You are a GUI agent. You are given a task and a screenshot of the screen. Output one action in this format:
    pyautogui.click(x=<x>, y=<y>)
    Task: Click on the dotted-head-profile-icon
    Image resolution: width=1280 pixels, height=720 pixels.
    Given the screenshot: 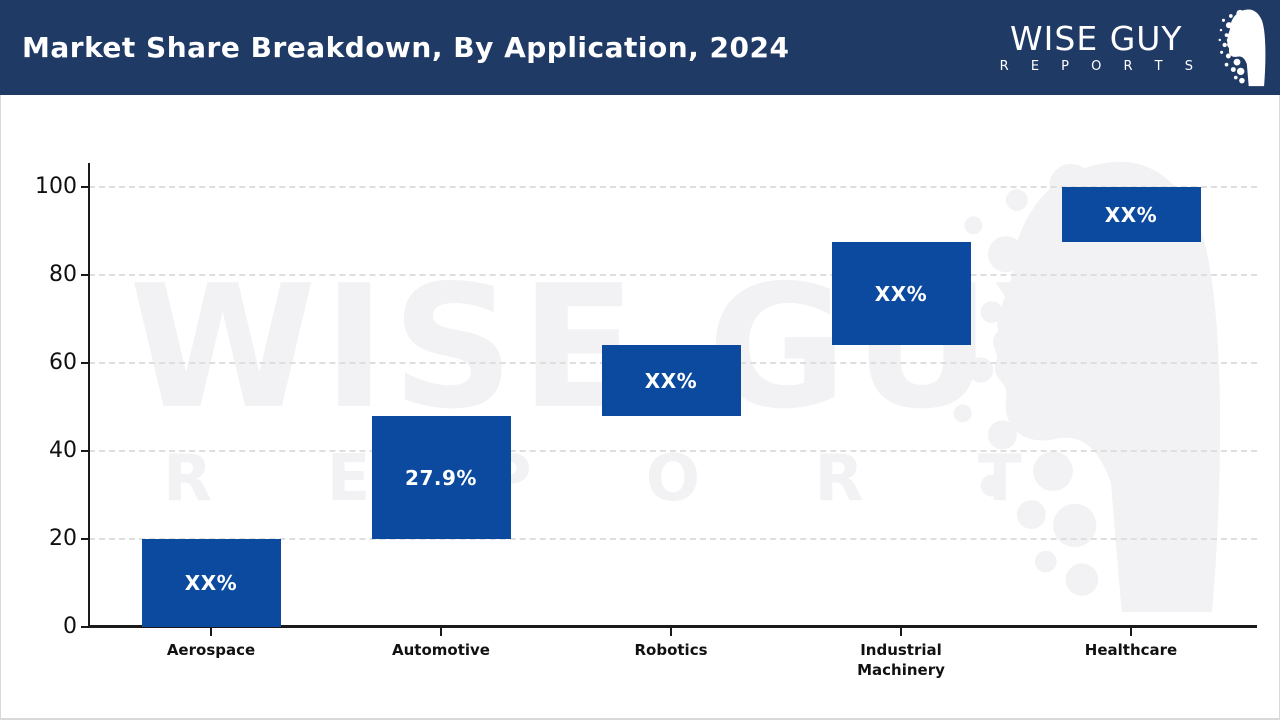 What is the action you would take?
    pyautogui.click(x=1242, y=47)
    